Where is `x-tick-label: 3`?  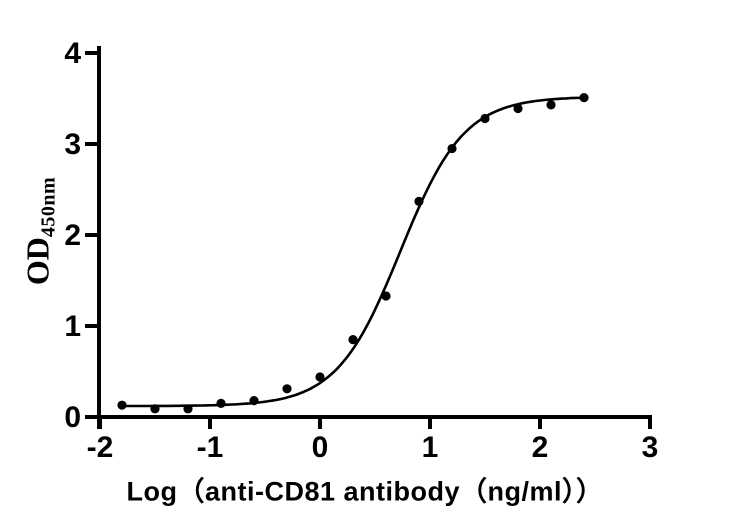 x-tick-label: 3 is located at coordinates (650, 447).